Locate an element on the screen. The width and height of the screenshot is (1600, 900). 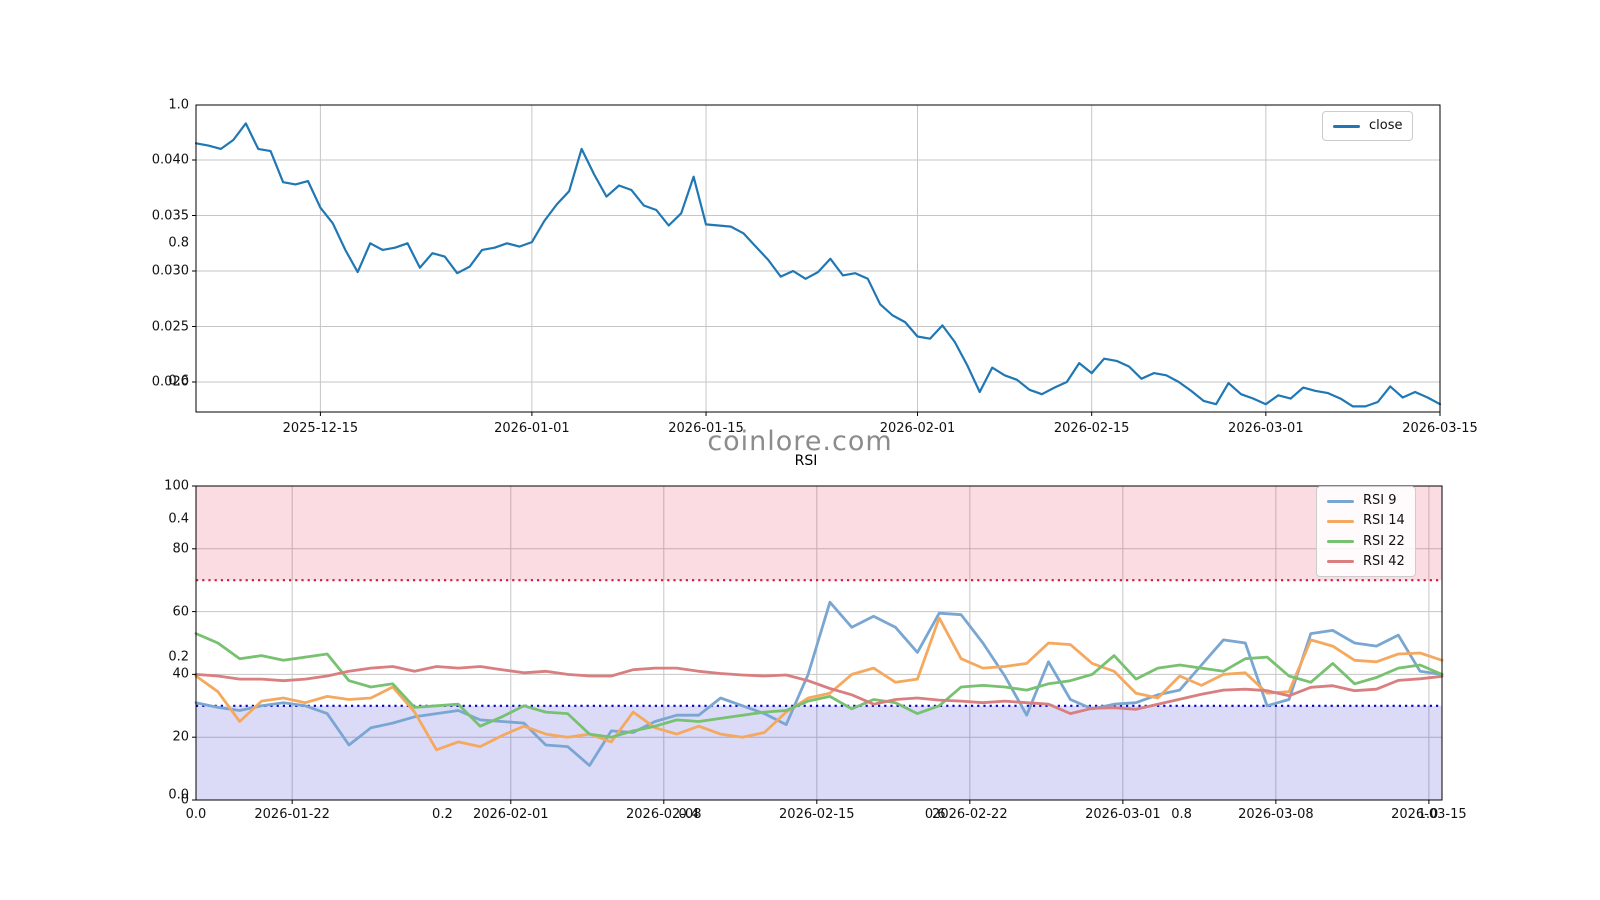
rsi-chart-legend: RSI 9 RSI 14 RSI 22 RSI 42 is located at coordinates (1366, 531).